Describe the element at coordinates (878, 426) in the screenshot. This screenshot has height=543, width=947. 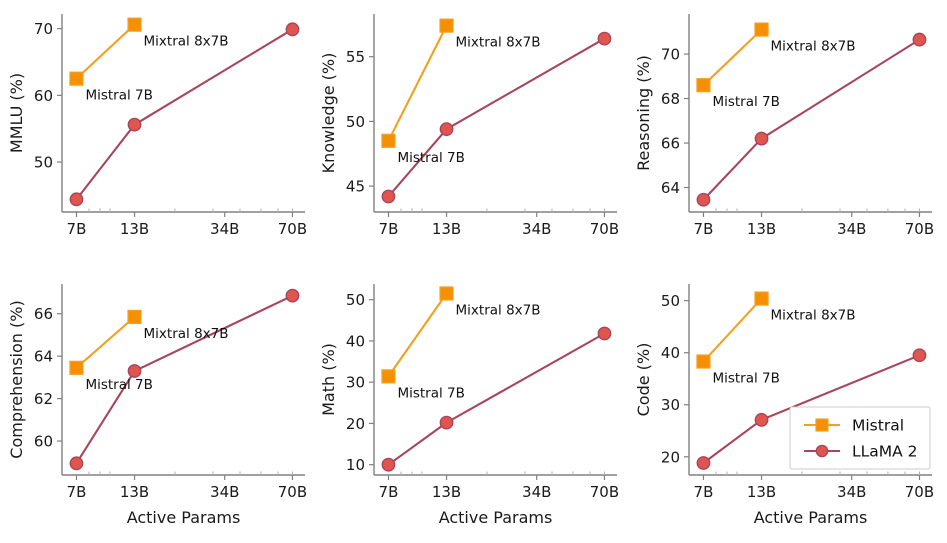
I see `legend-label: Mistral` at that location.